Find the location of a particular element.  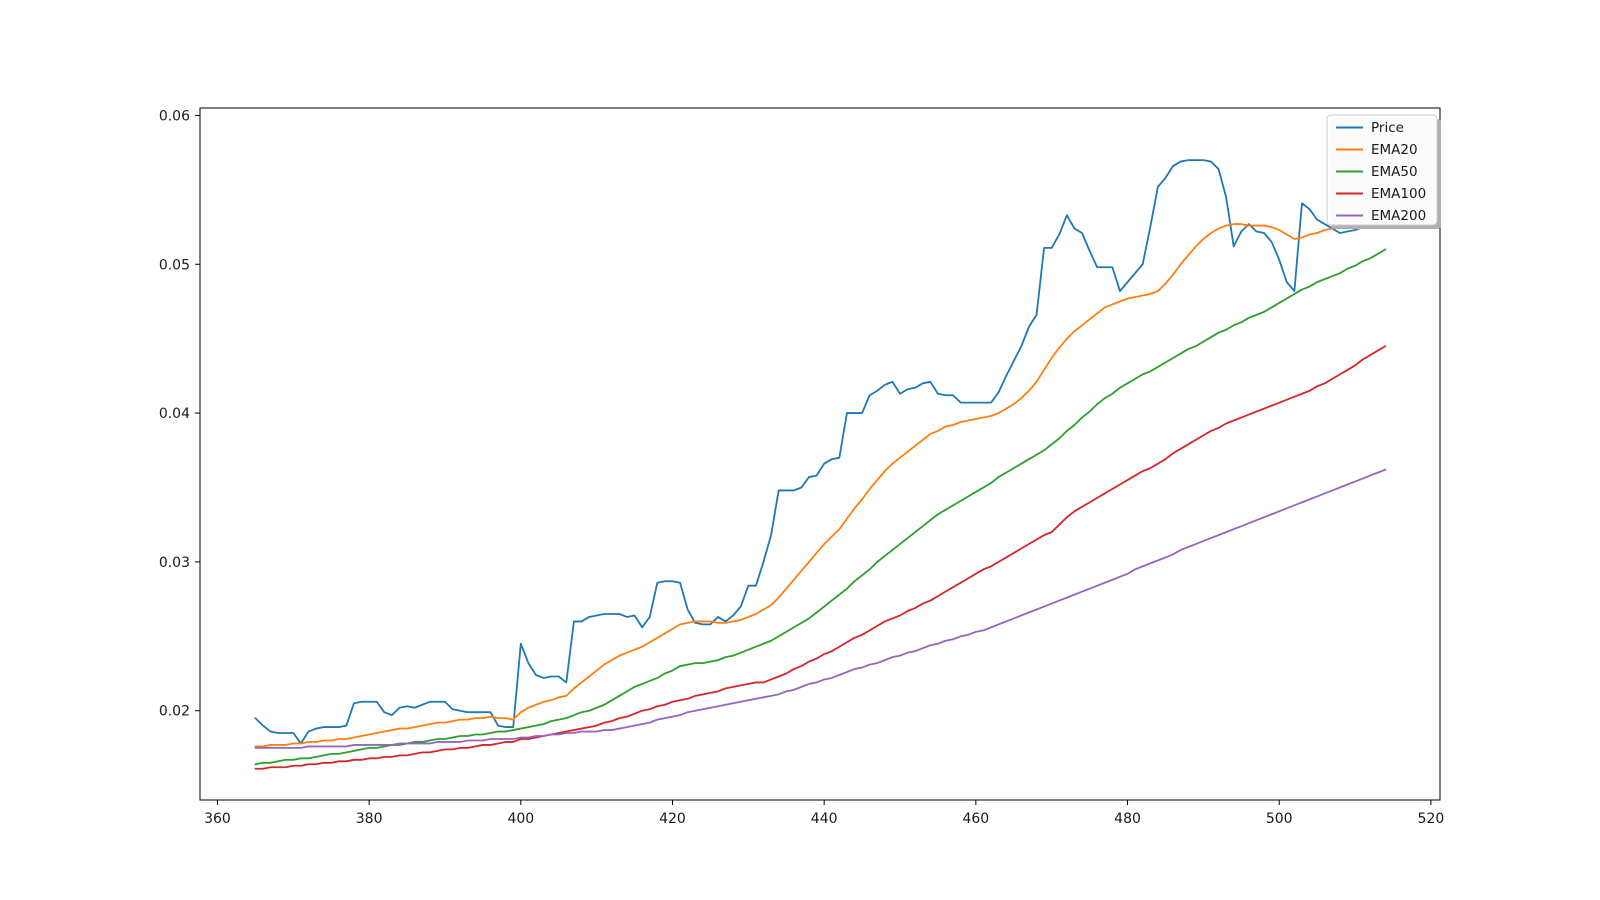

legend-label-EMA50: EMA50 is located at coordinates (1394, 172).